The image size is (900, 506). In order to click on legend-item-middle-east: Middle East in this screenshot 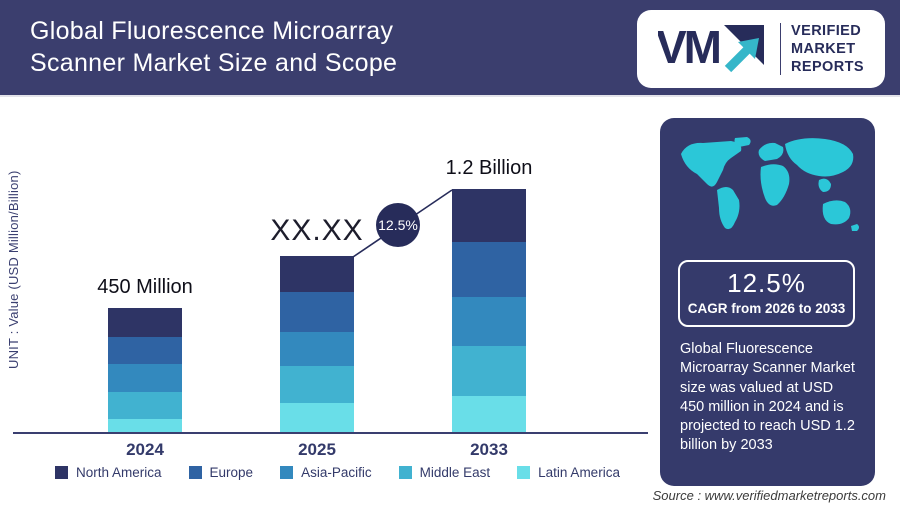, I will do `click(444, 472)`.